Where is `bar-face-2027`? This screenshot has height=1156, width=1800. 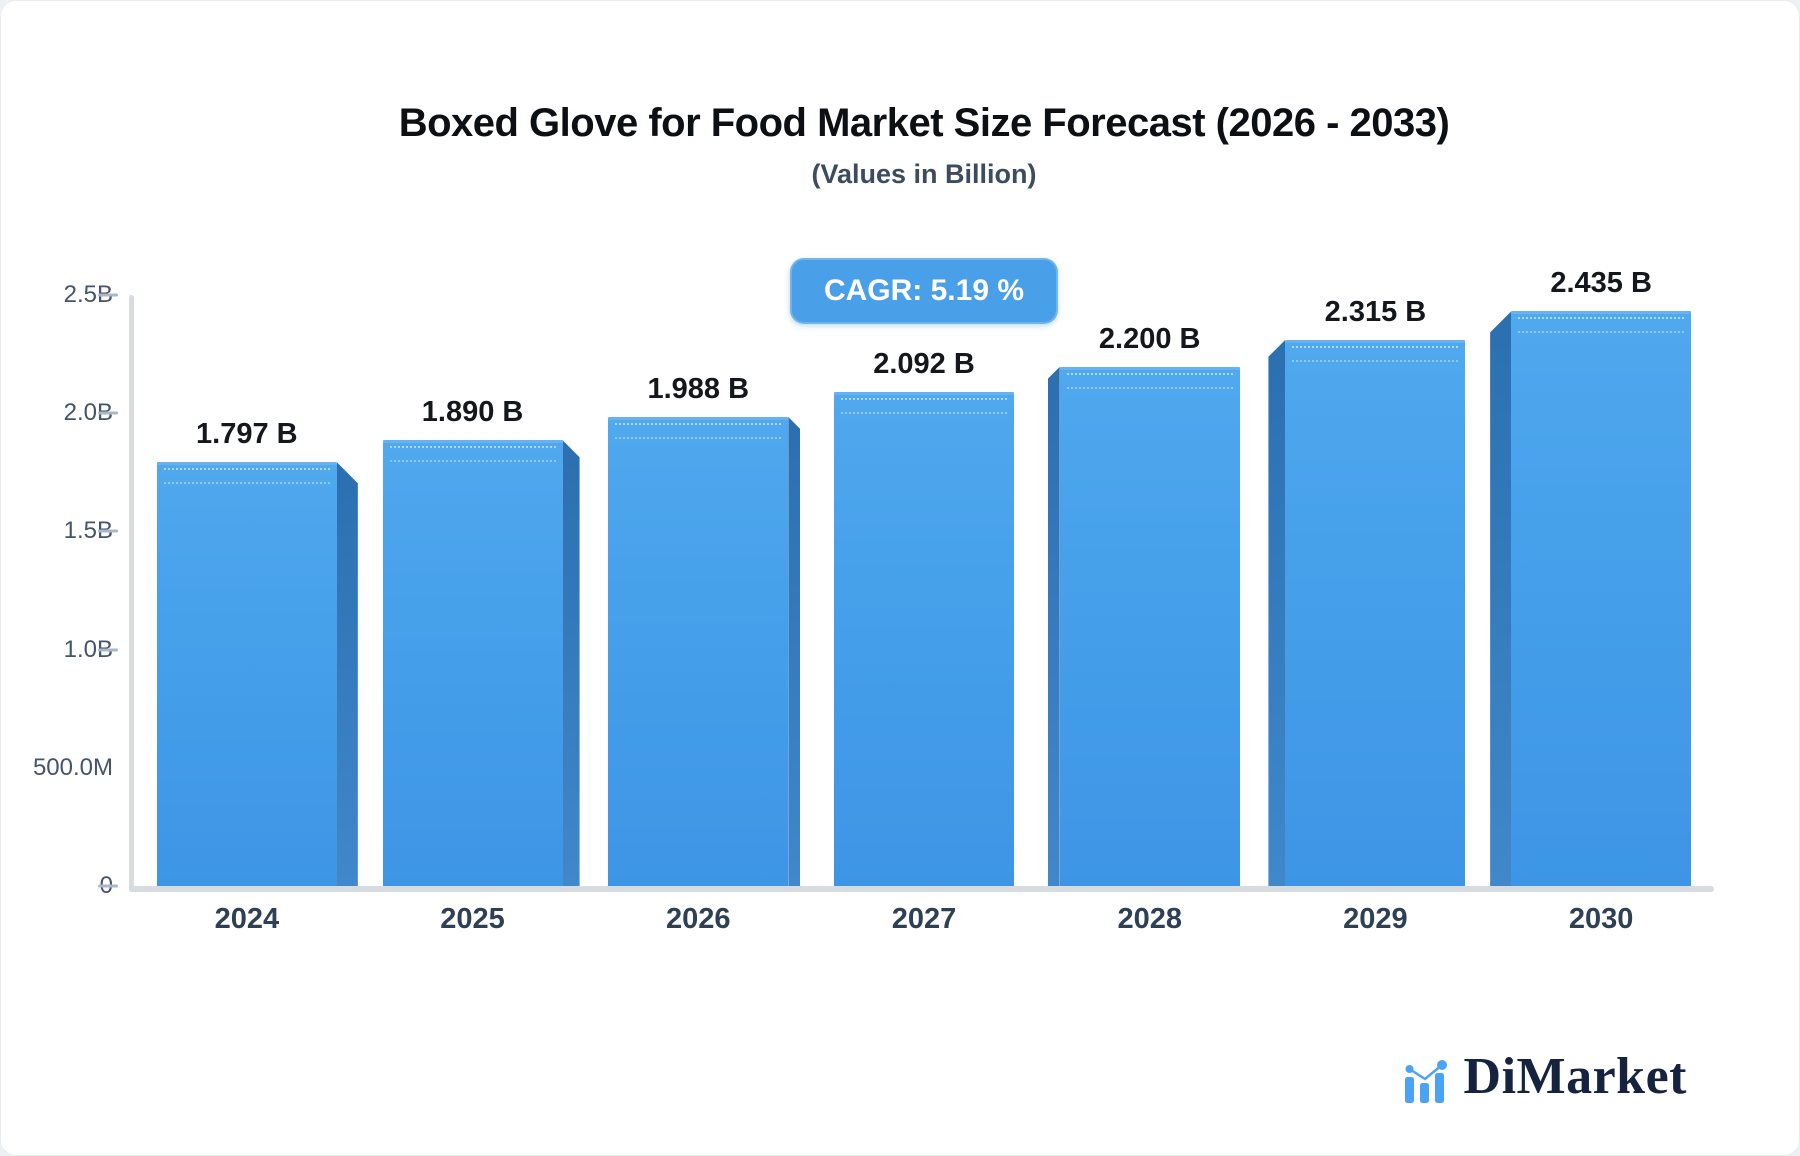 bar-face-2027 is located at coordinates (924, 639).